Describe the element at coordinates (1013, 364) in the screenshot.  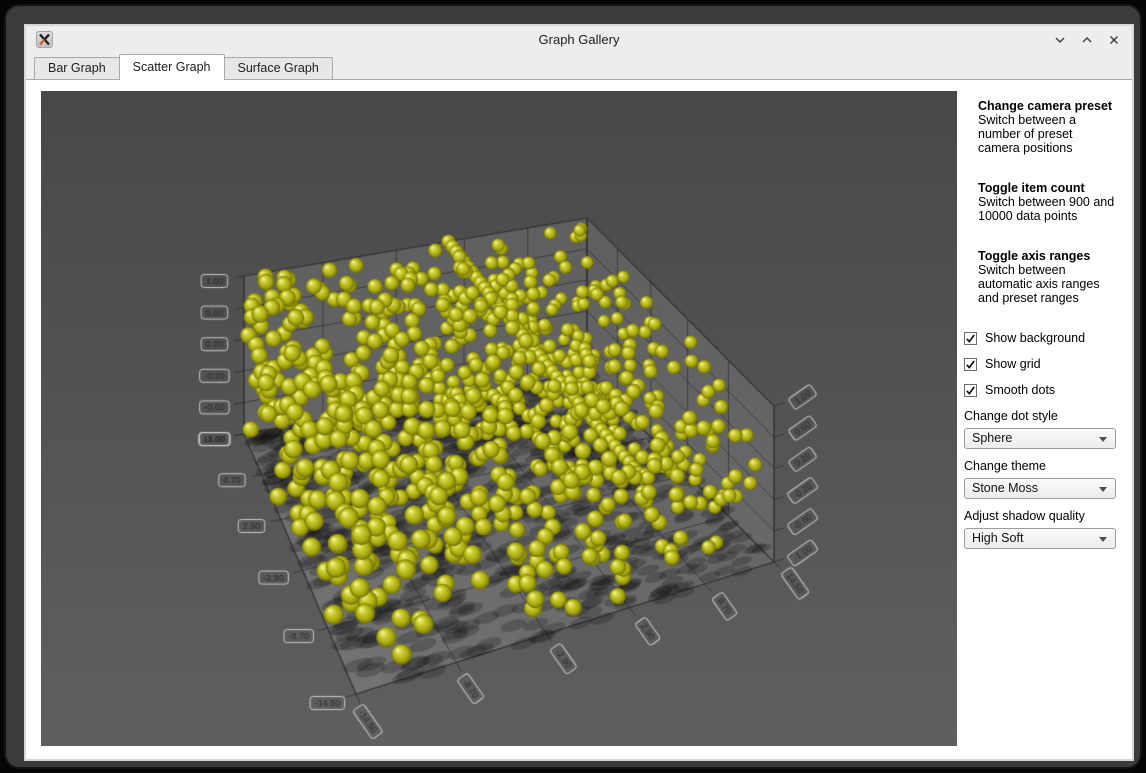
I see `checkbox-label: Show grid` at that location.